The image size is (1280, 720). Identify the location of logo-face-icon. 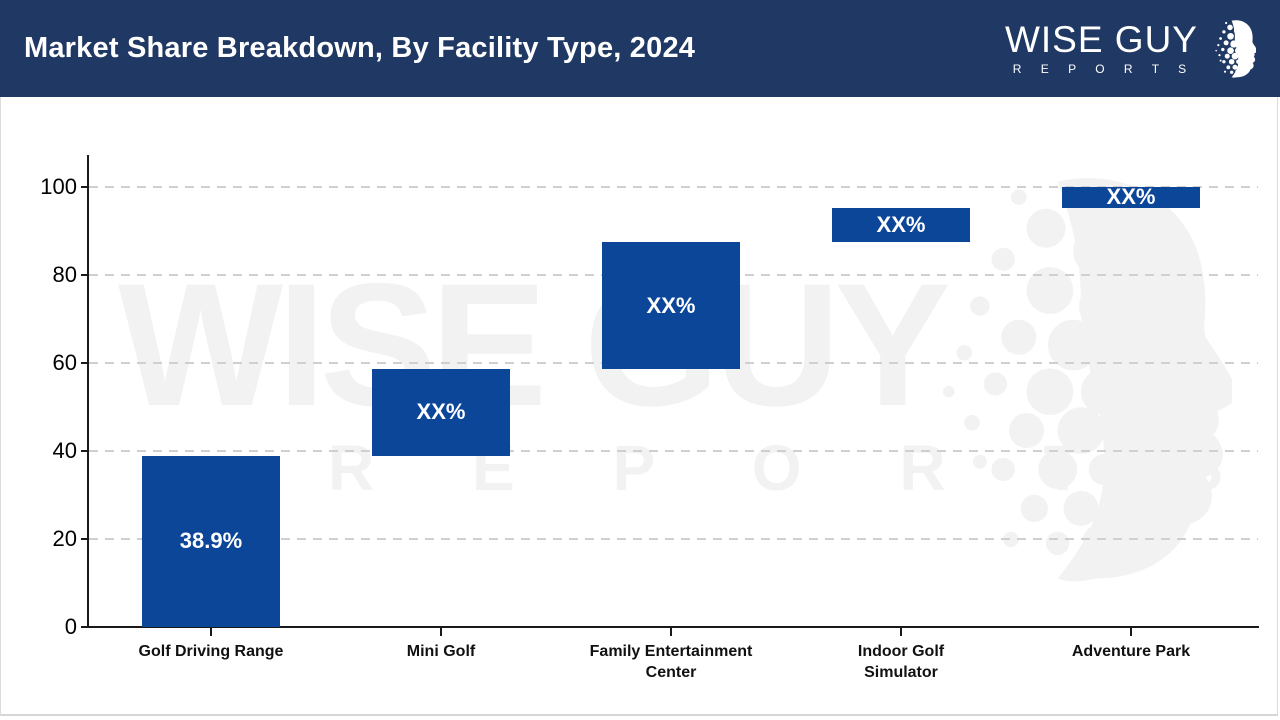
(1235, 48).